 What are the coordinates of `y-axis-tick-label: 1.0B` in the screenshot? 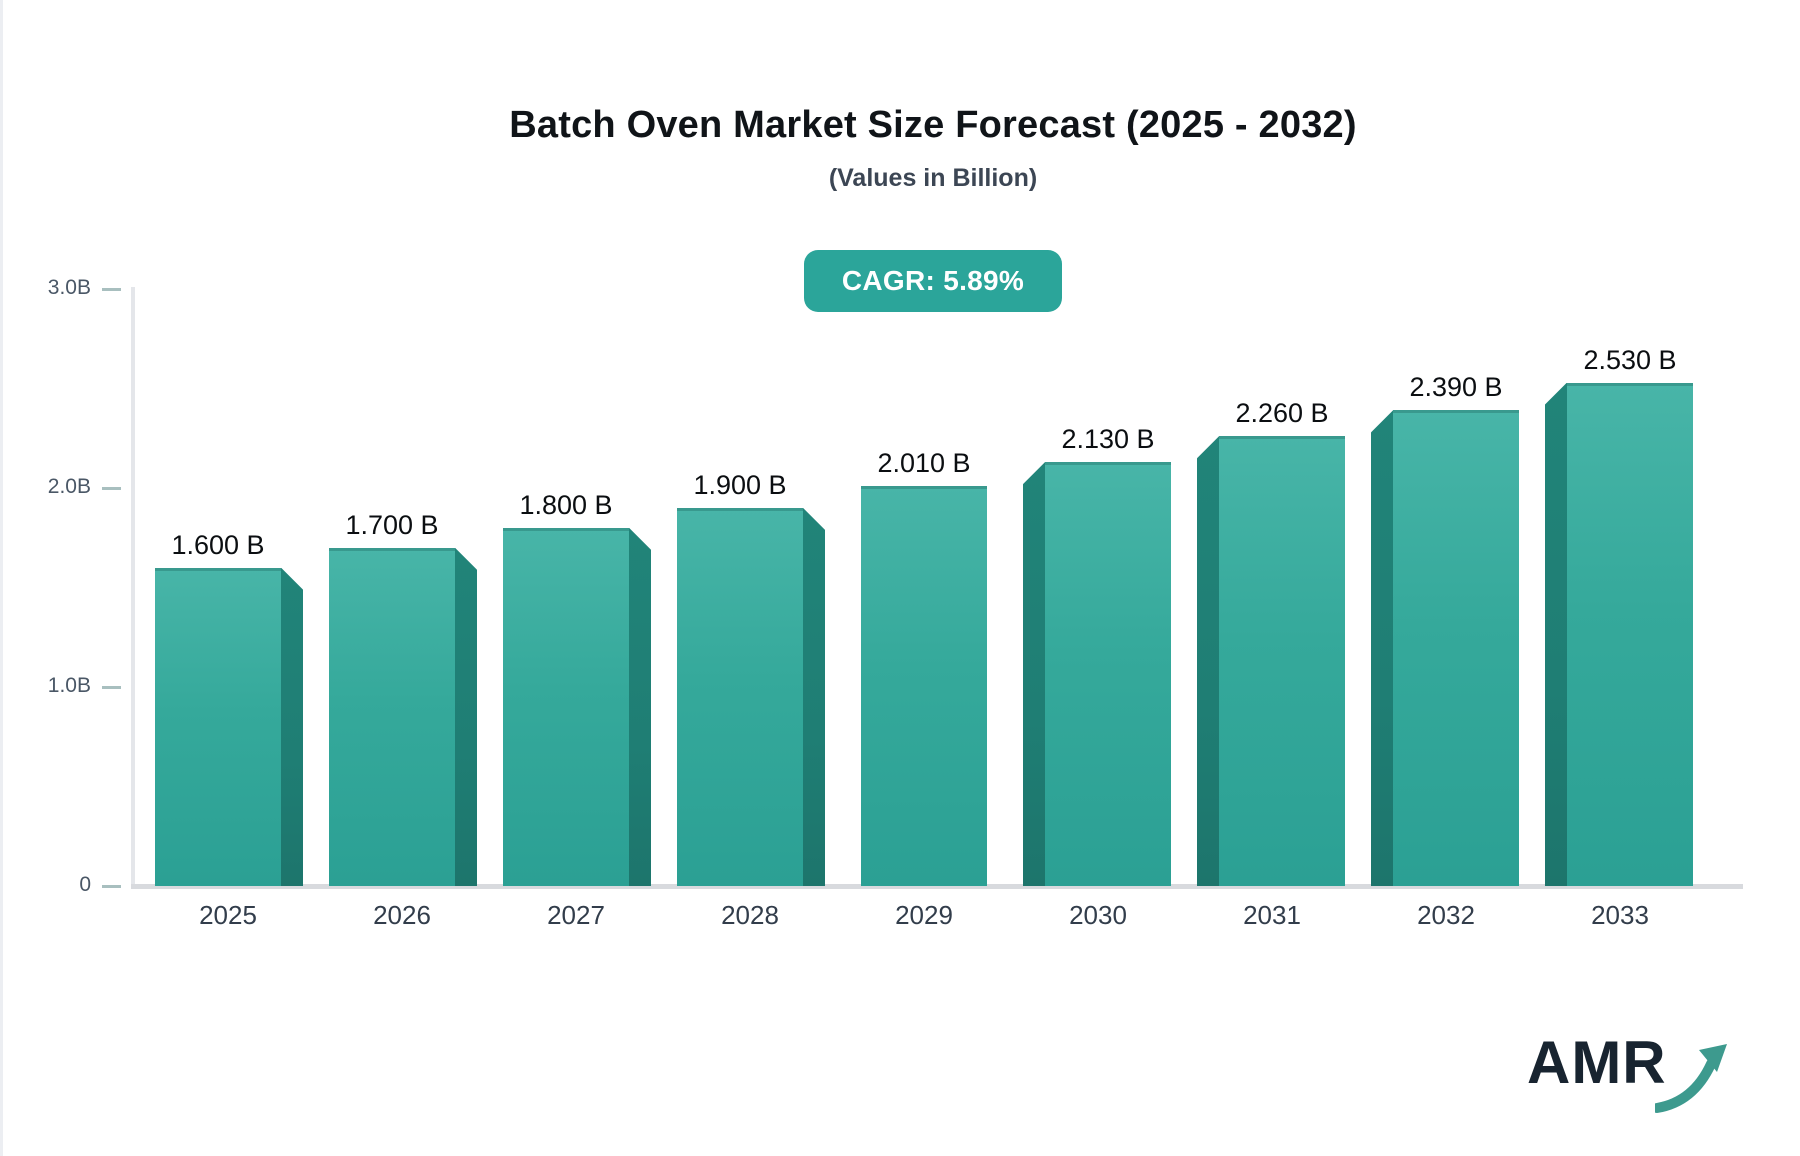 It's located at (69, 685).